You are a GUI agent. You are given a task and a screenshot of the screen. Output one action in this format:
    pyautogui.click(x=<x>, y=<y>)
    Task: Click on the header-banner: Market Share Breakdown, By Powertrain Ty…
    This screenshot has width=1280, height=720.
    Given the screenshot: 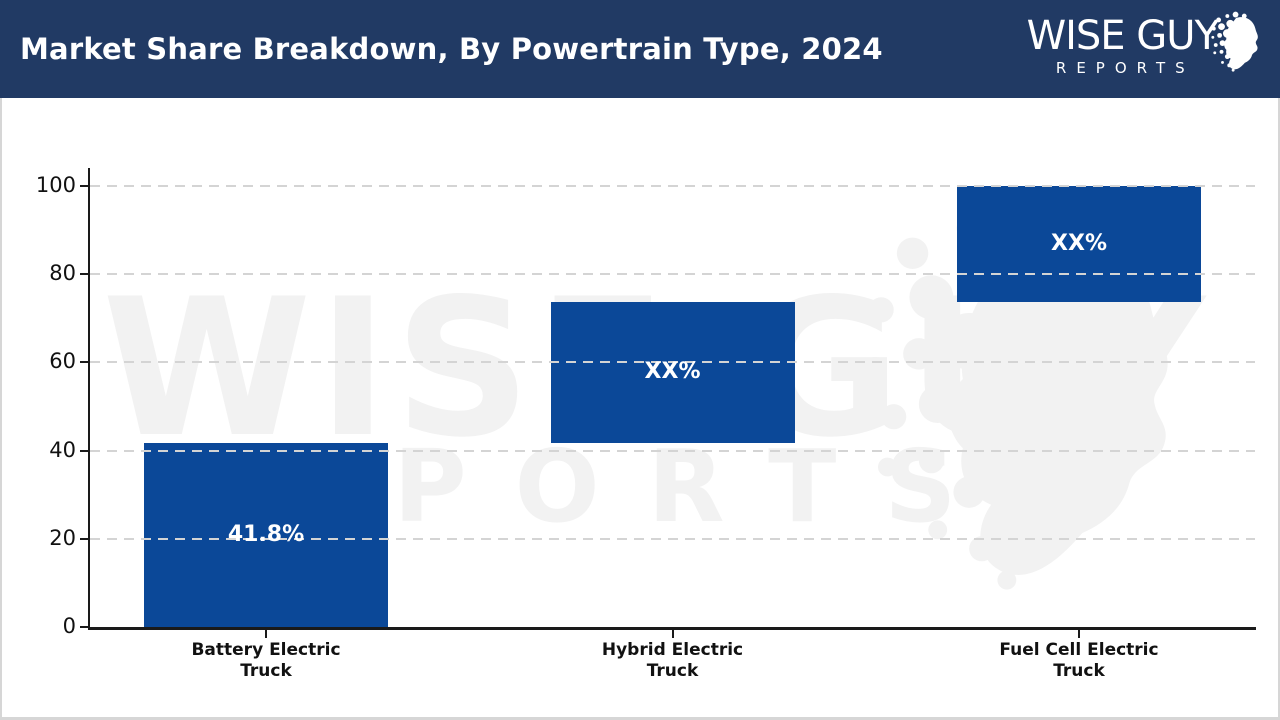 What is the action you would take?
    pyautogui.click(x=640, y=49)
    